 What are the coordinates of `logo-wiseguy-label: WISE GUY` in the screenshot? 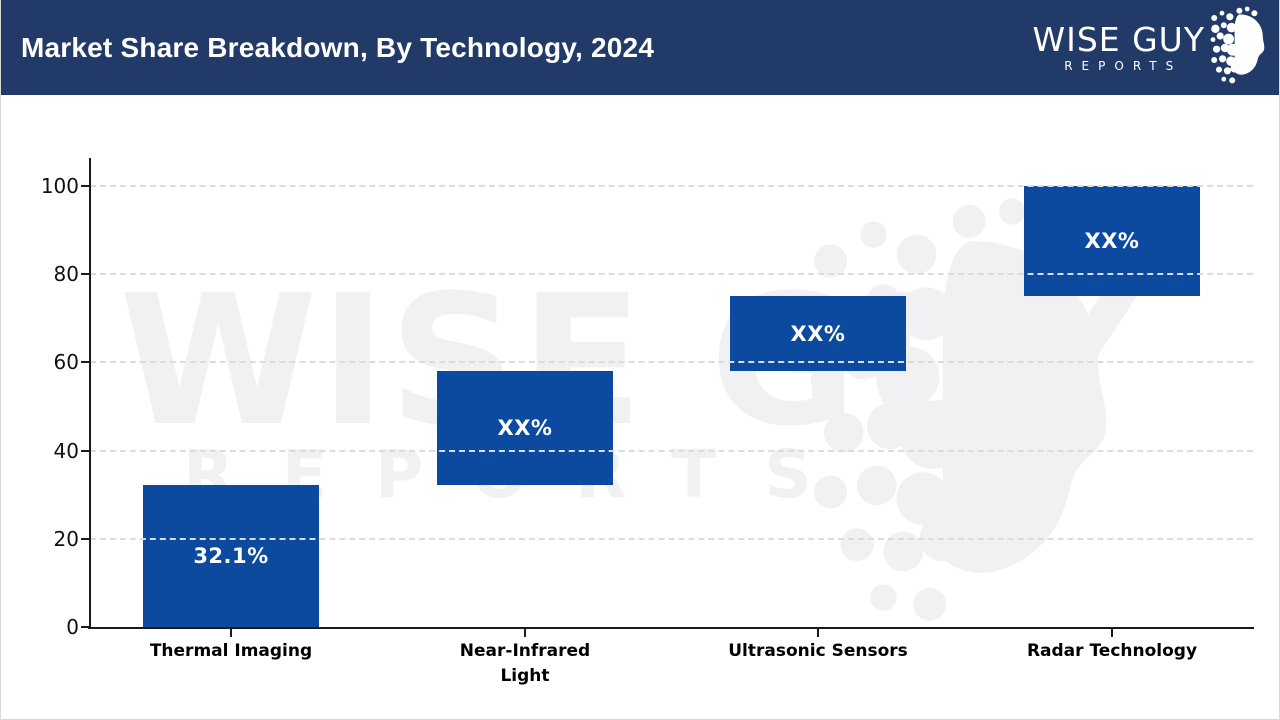 It's located at (1118, 39).